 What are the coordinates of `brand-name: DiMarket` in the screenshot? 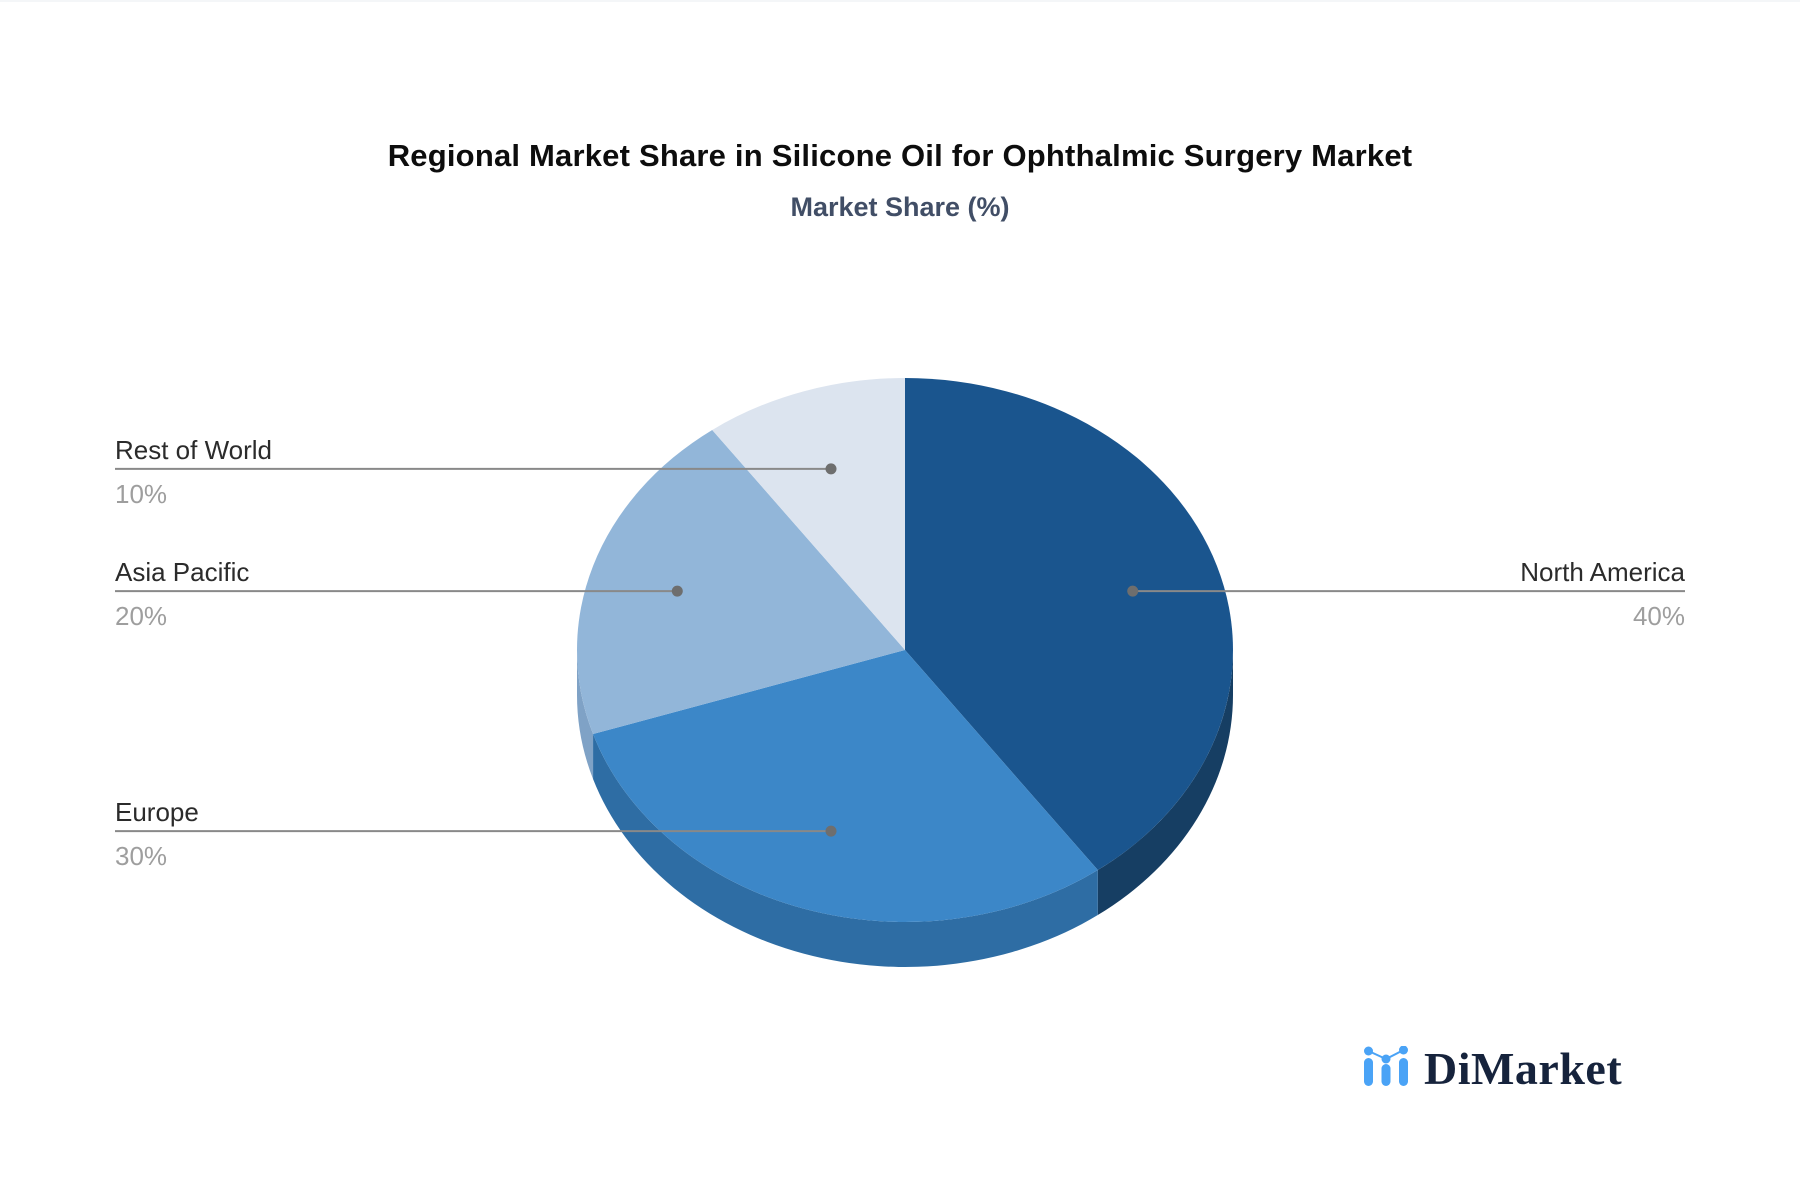 It's located at (1523, 1068).